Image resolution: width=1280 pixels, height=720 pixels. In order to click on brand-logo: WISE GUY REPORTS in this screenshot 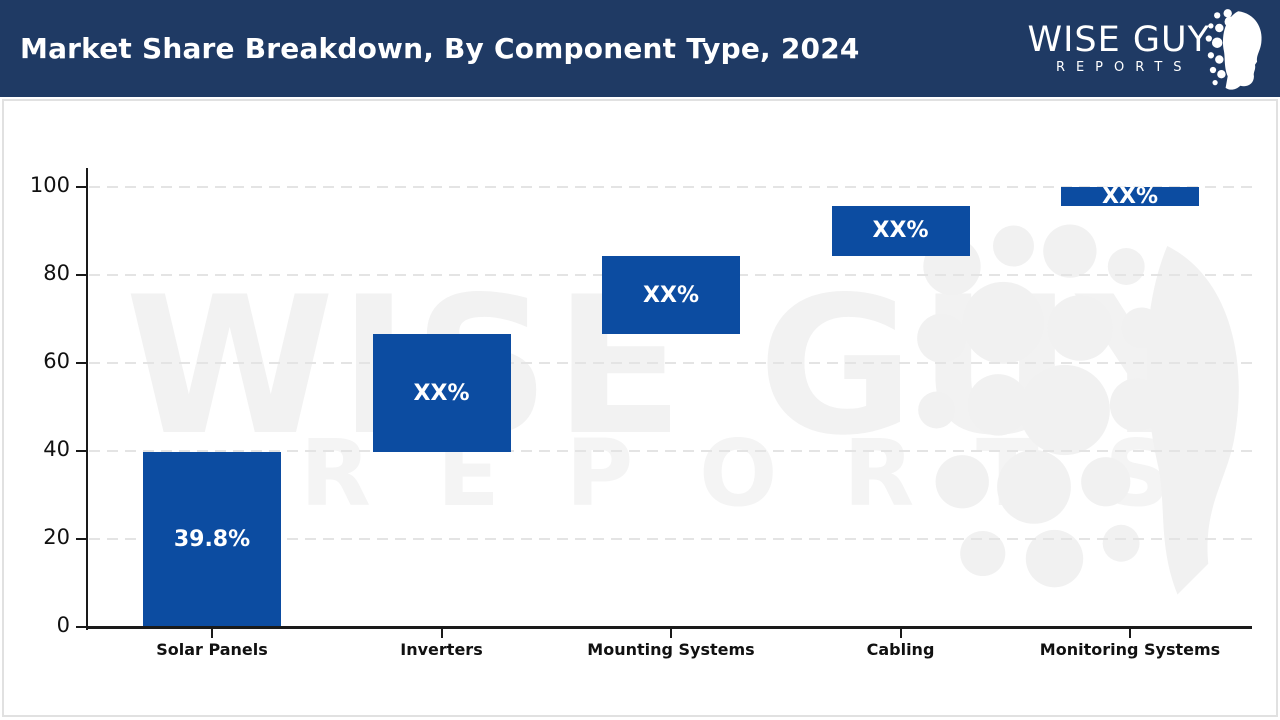, I will do `click(1153, 49)`.